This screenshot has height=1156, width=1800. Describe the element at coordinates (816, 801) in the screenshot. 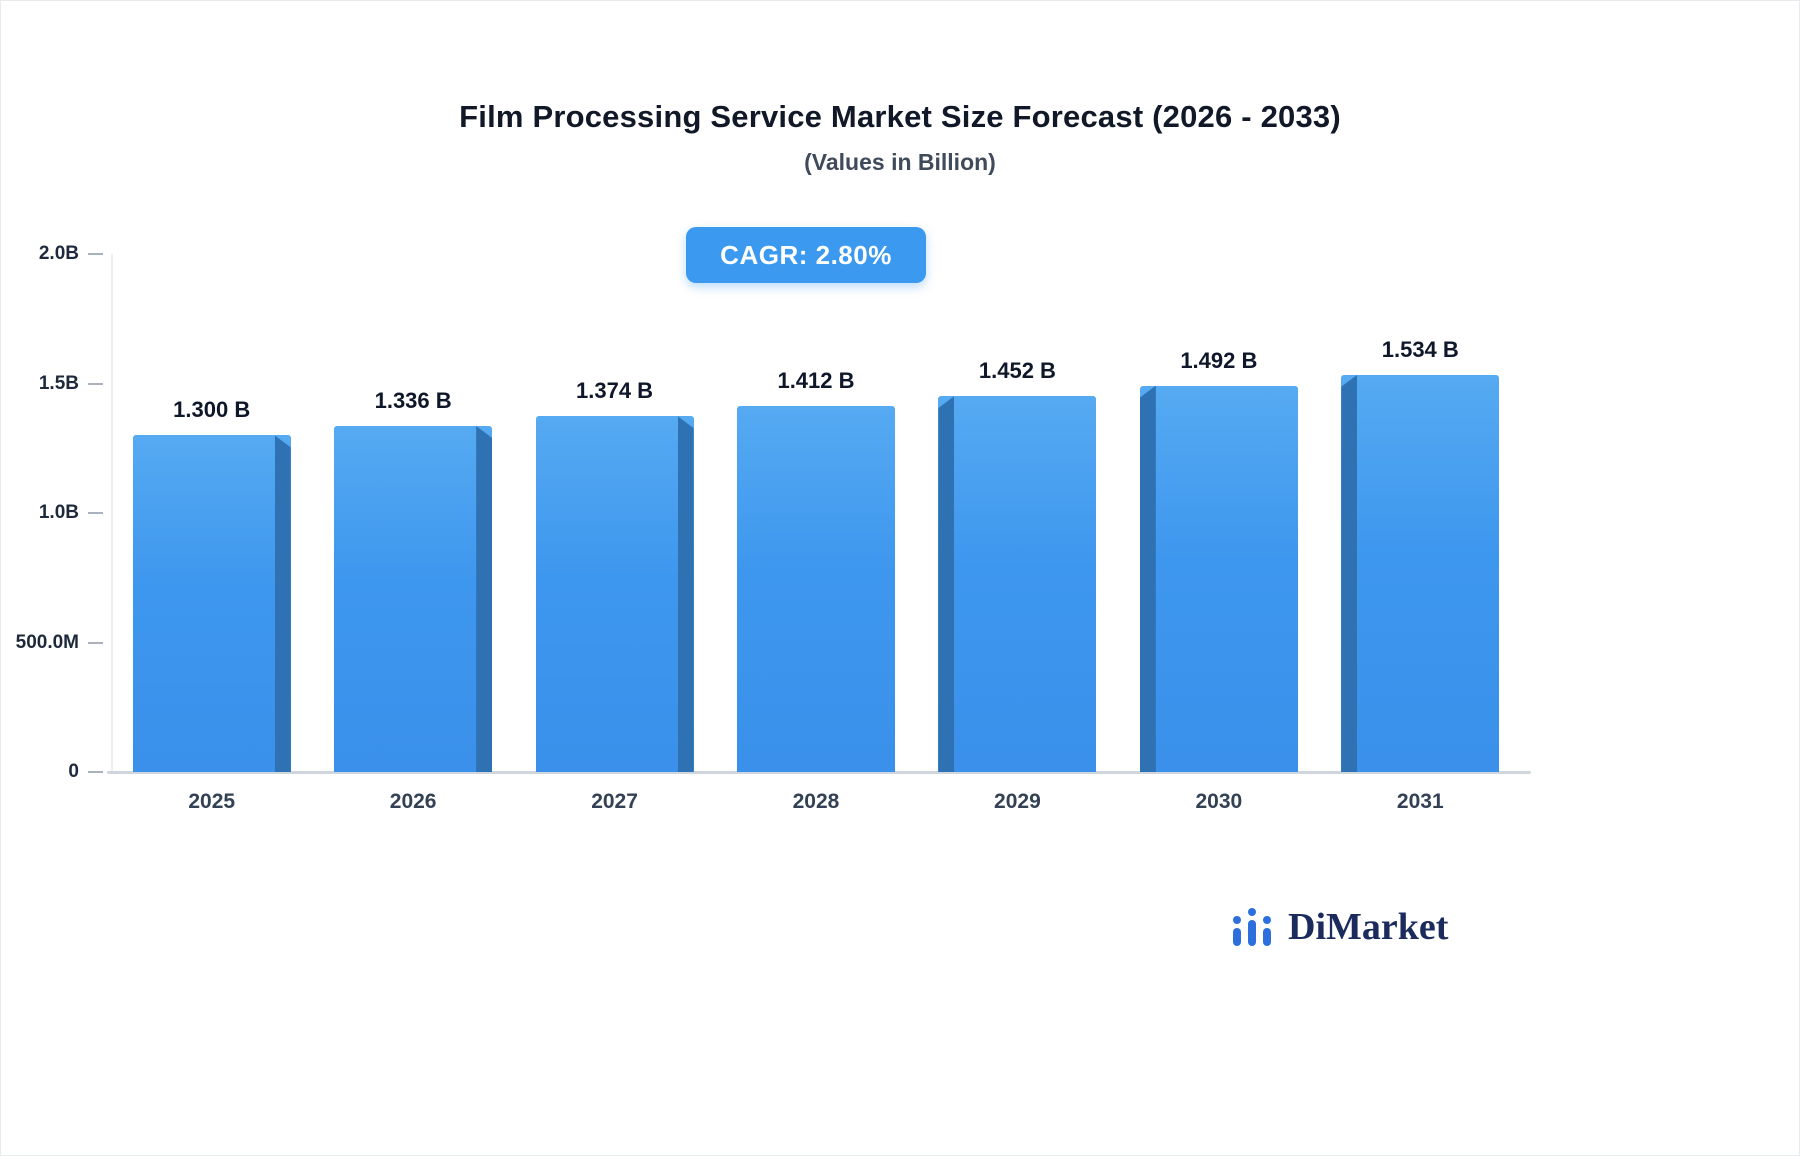

I see `x-axis-label: 2028` at that location.